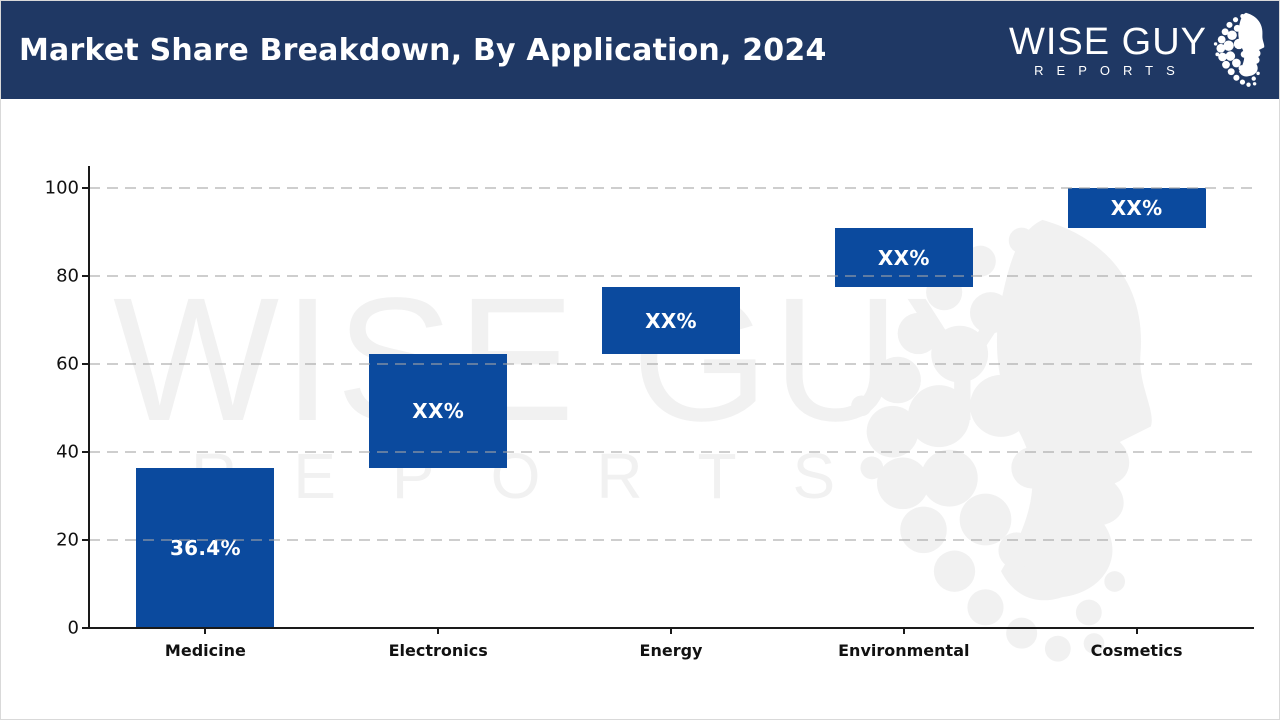  What do you see at coordinates (438, 631) in the screenshot?
I see `x-tick-mark-electronics` at bounding box center [438, 631].